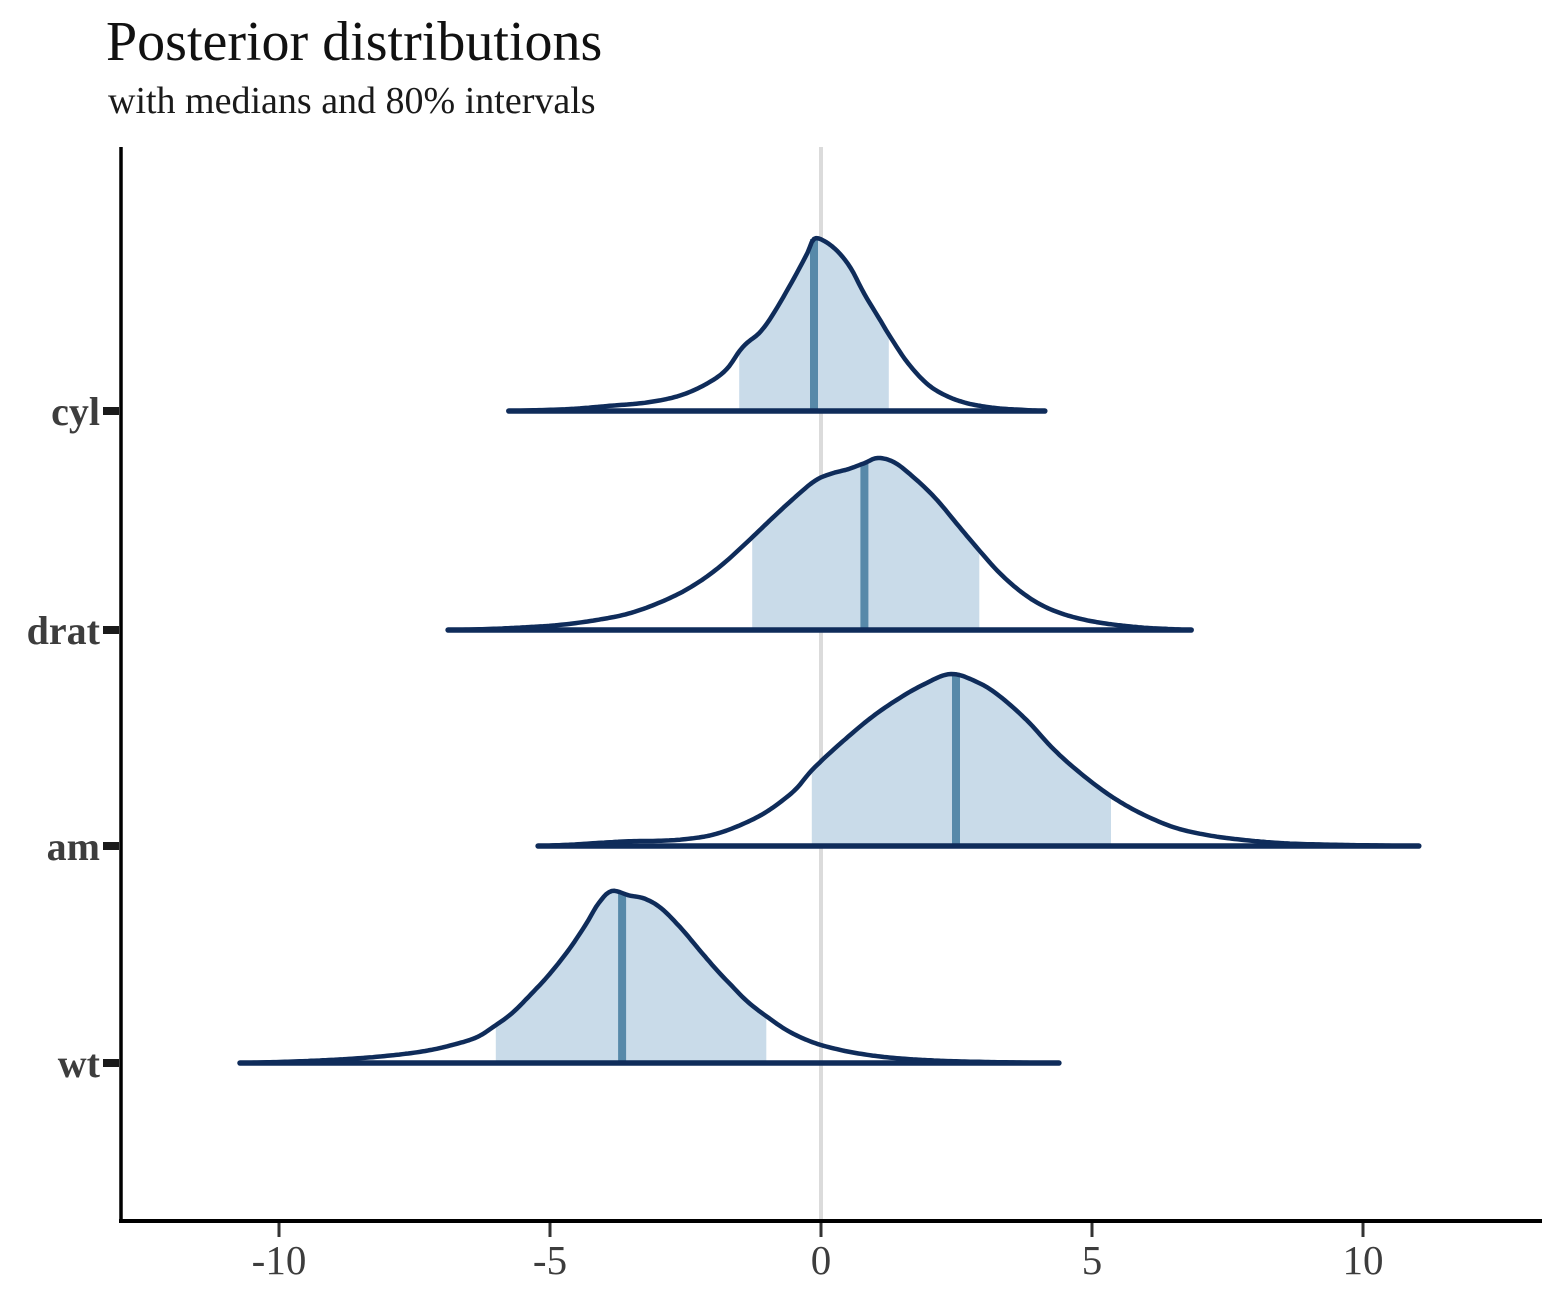 The image size is (1566, 1295). I want to click on y-tick-drat, so click(111, 630).